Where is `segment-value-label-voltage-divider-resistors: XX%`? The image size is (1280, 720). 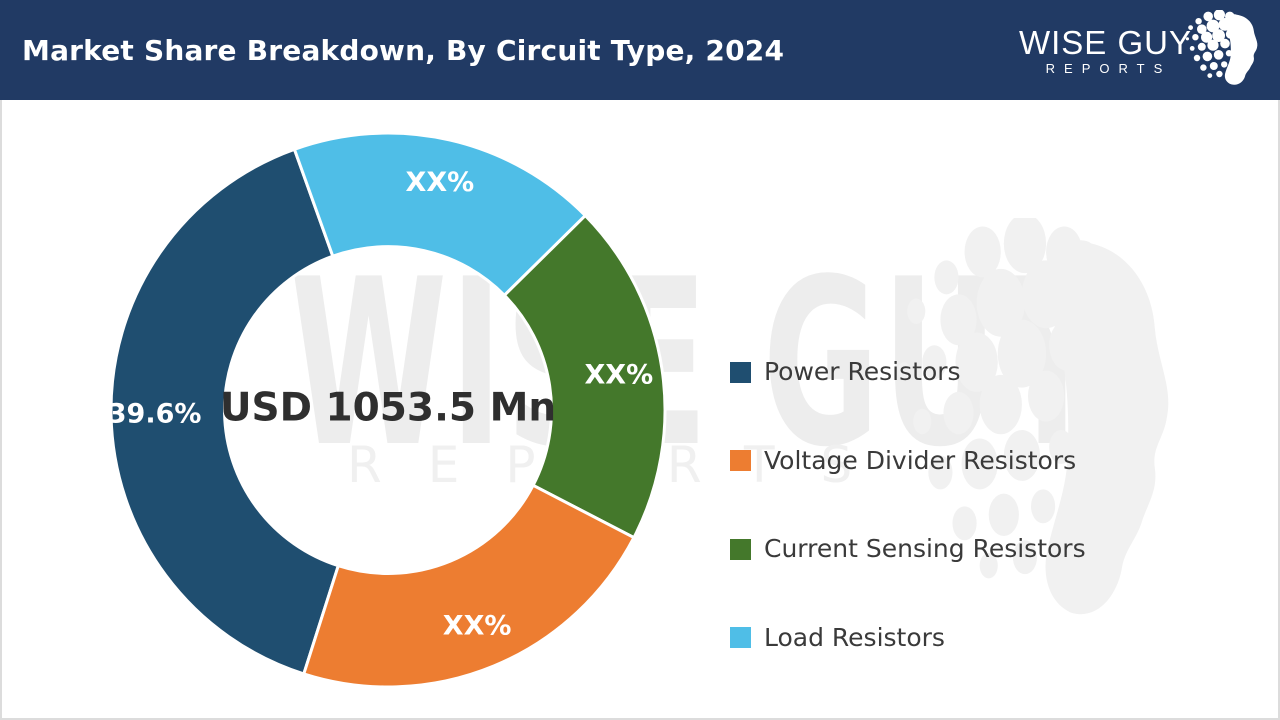
segment-value-label-voltage-divider-resistors: XX% is located at coordinates (477, 625).